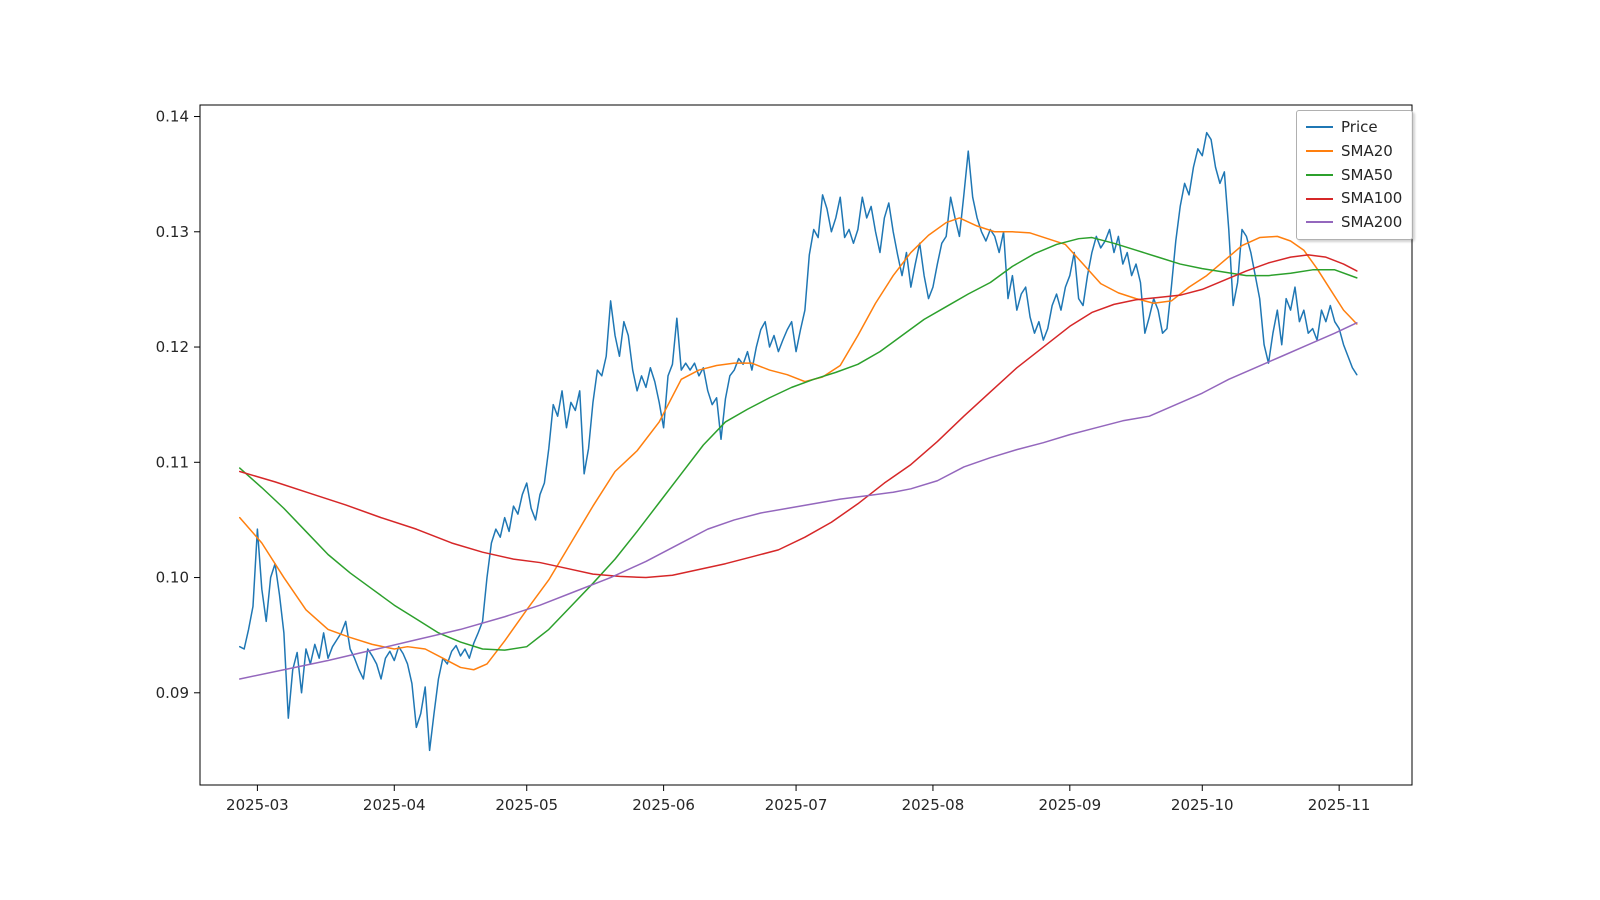  What do you see at coordinates (172, 578) in the screenshot?
I see `y-tick-label: 0.10` at bounding box center [172, 578].